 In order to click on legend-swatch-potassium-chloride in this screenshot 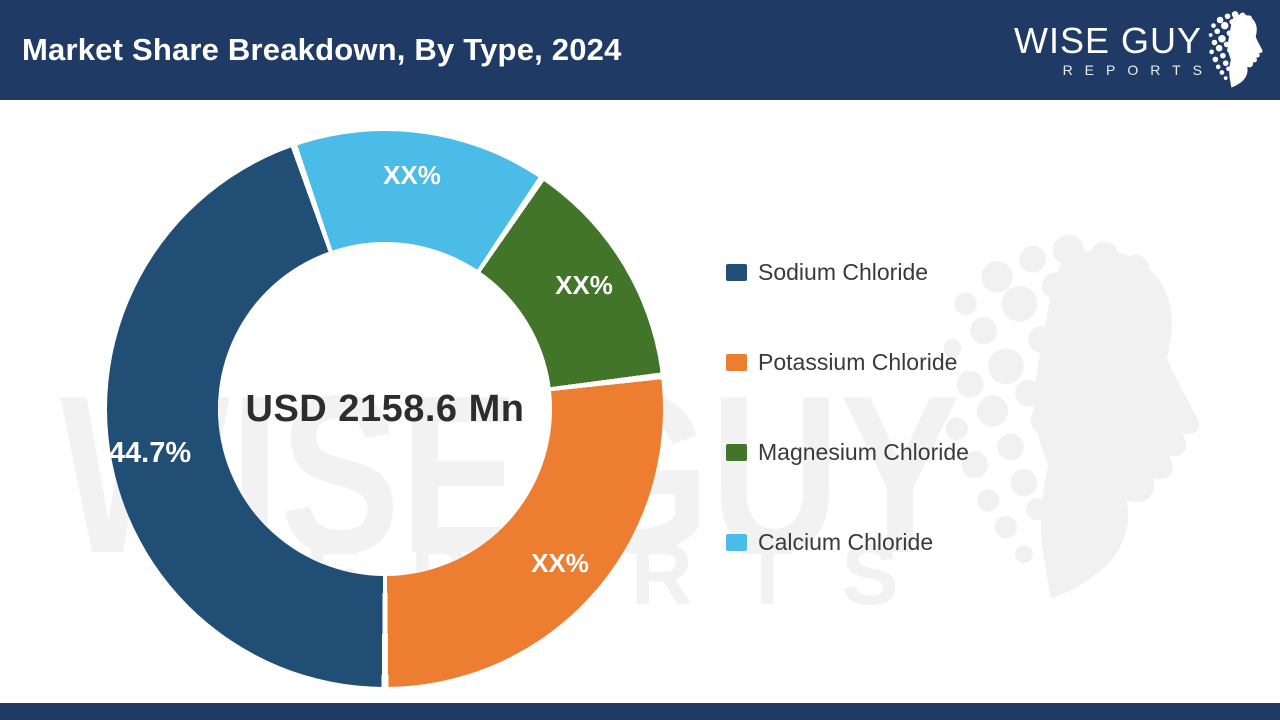, I will do `click(736, 362)`.